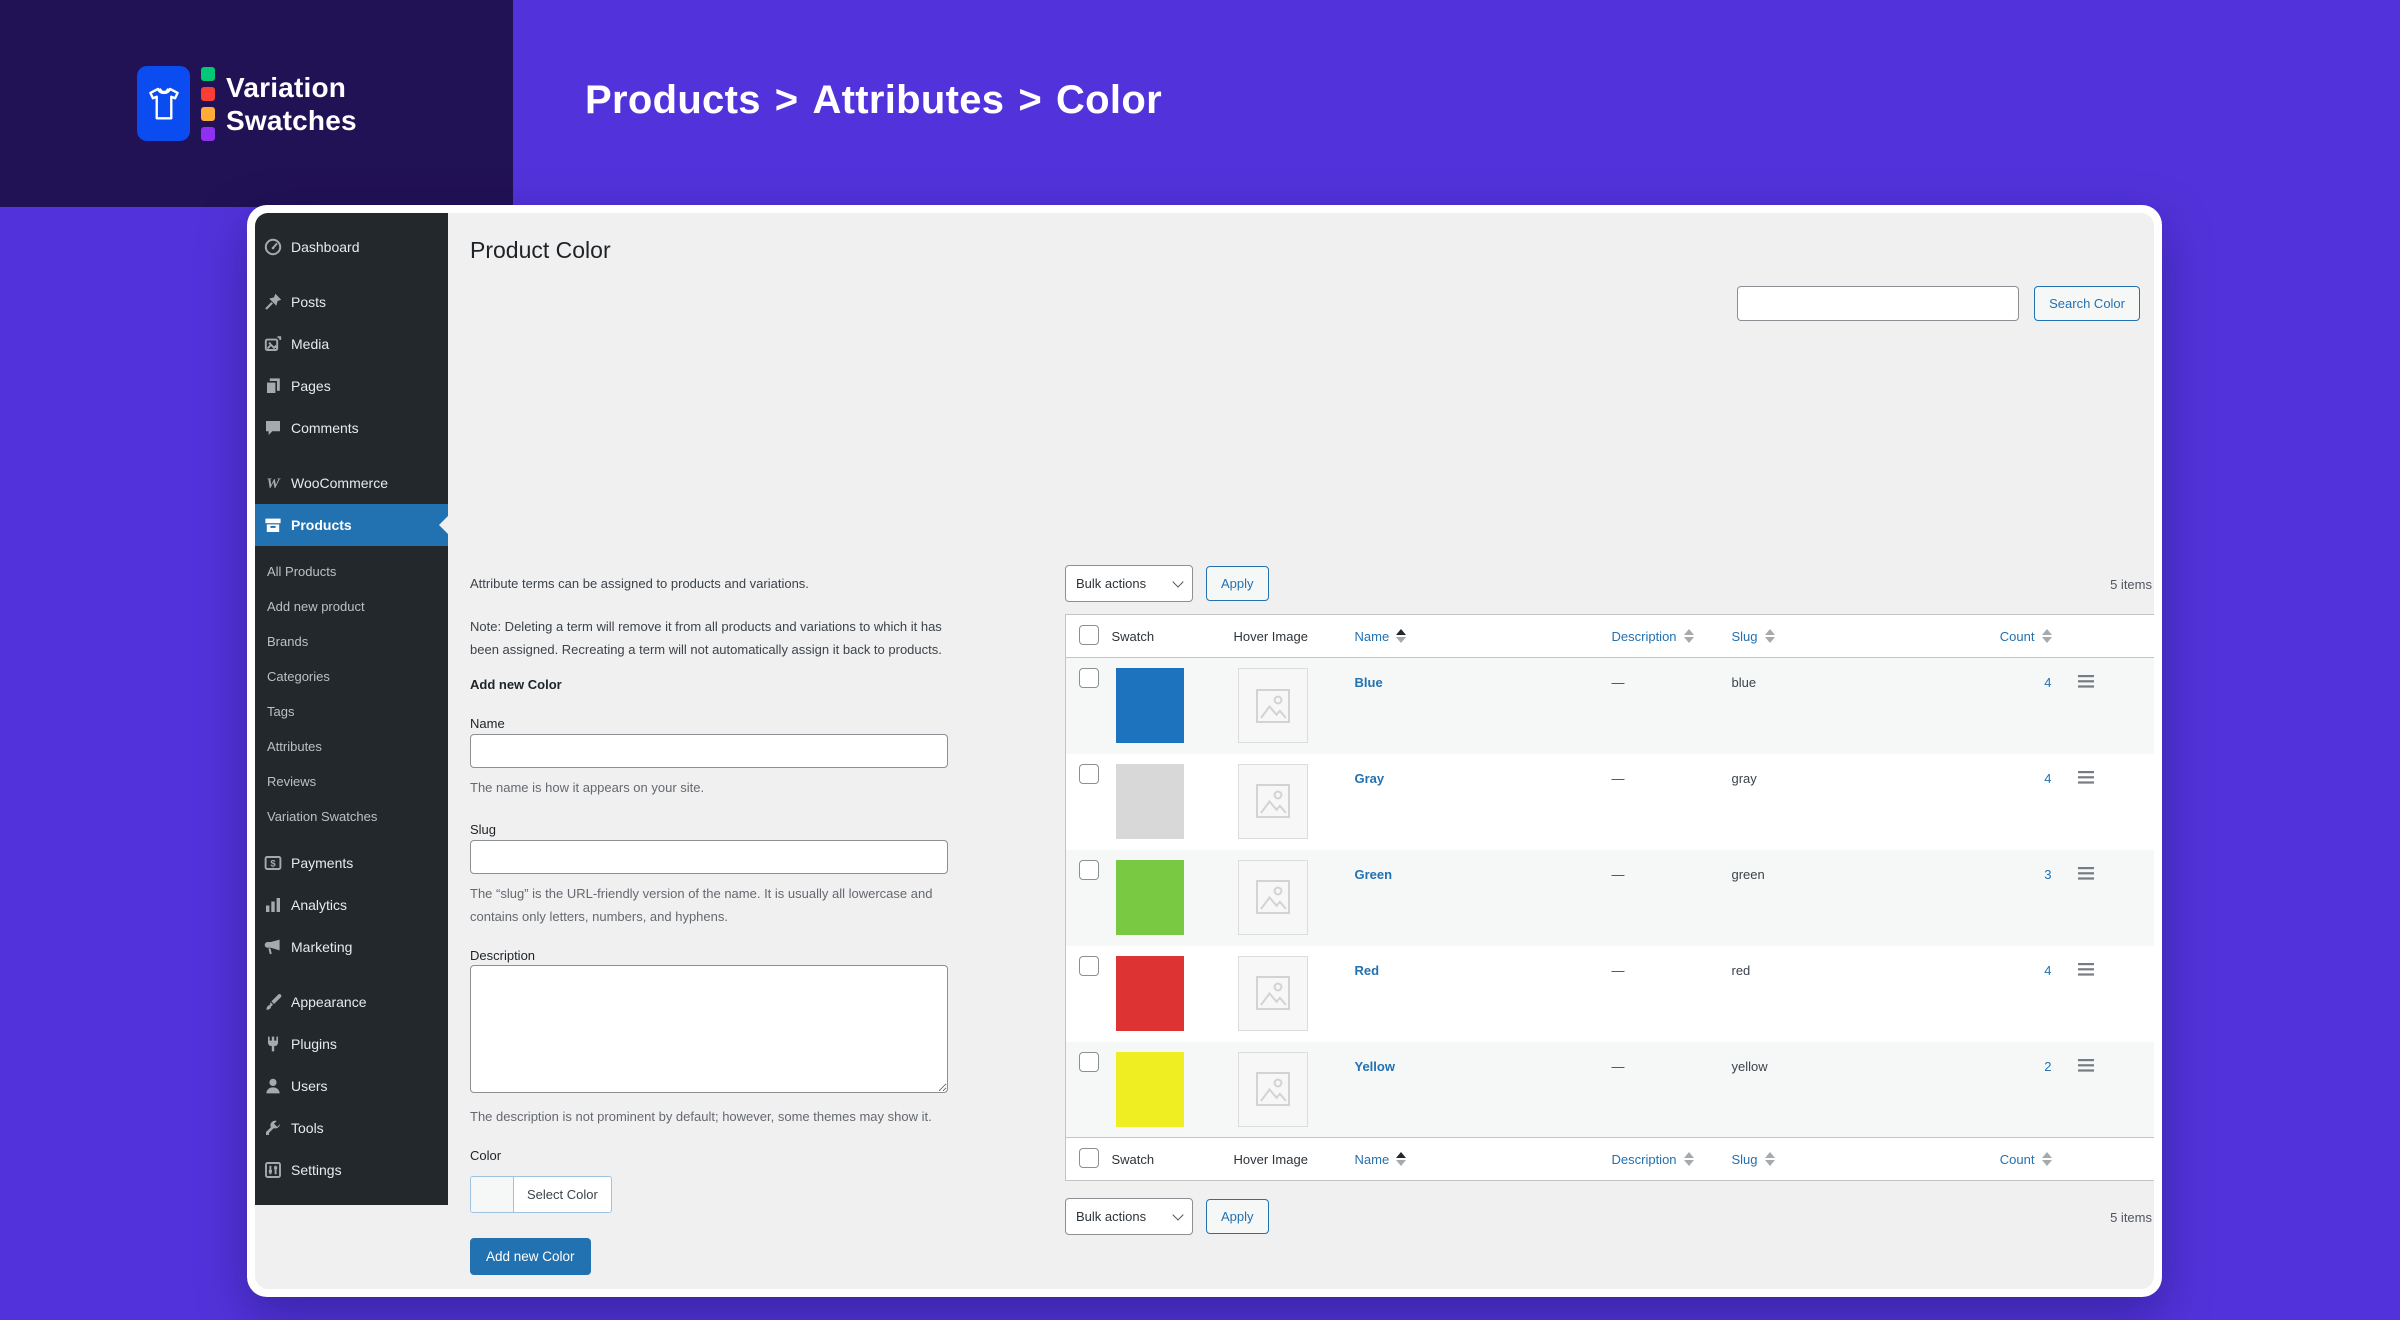  What do you see at coordinates (2048, 1066) in the screenshot?
I see `term-count-link: 2` at bounding box center [2048, 1066].